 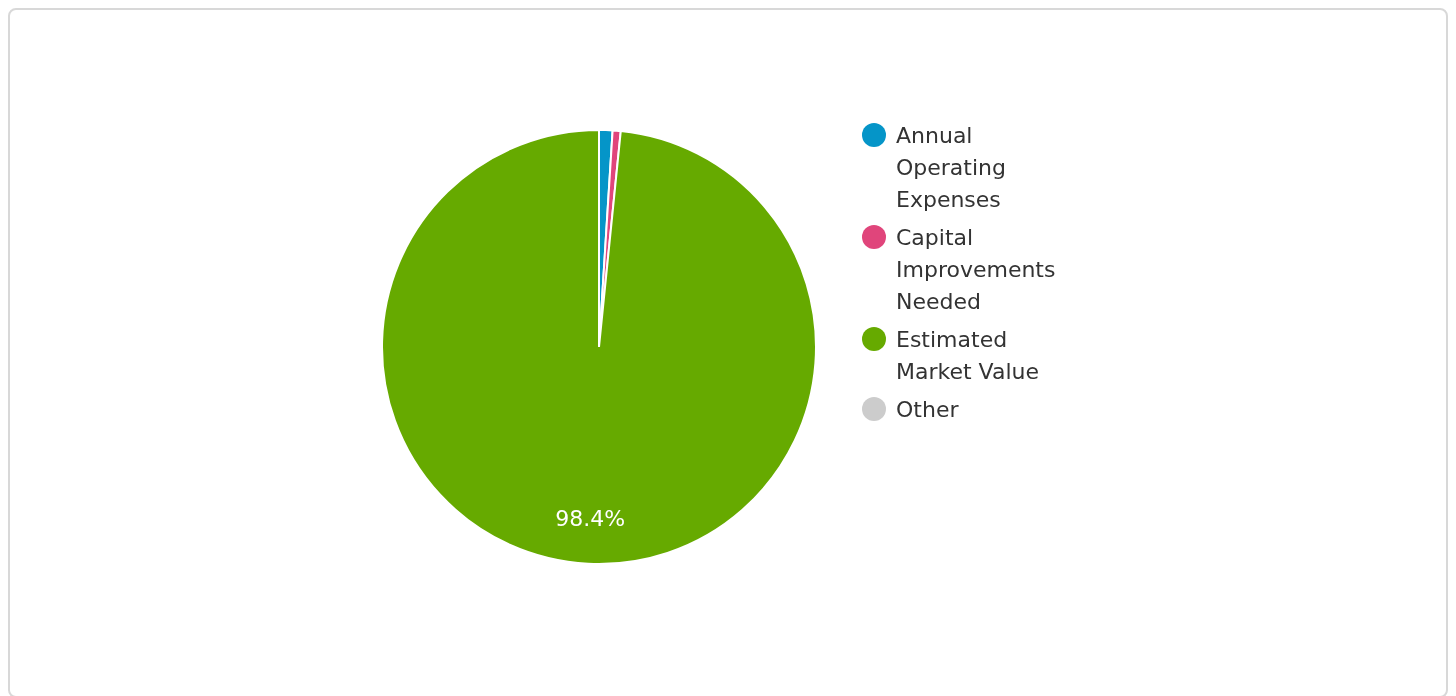 I want to click on legend-label: Other, so click(x=928, y=410).